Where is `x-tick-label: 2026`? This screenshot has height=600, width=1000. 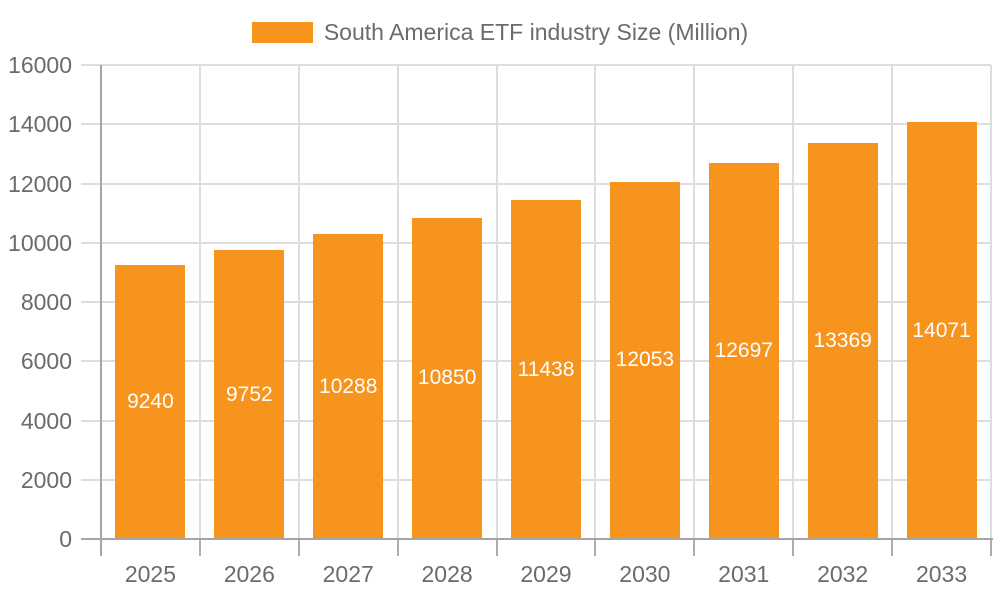
x-tick-label: 2026 is located at coordinates (249, 574).